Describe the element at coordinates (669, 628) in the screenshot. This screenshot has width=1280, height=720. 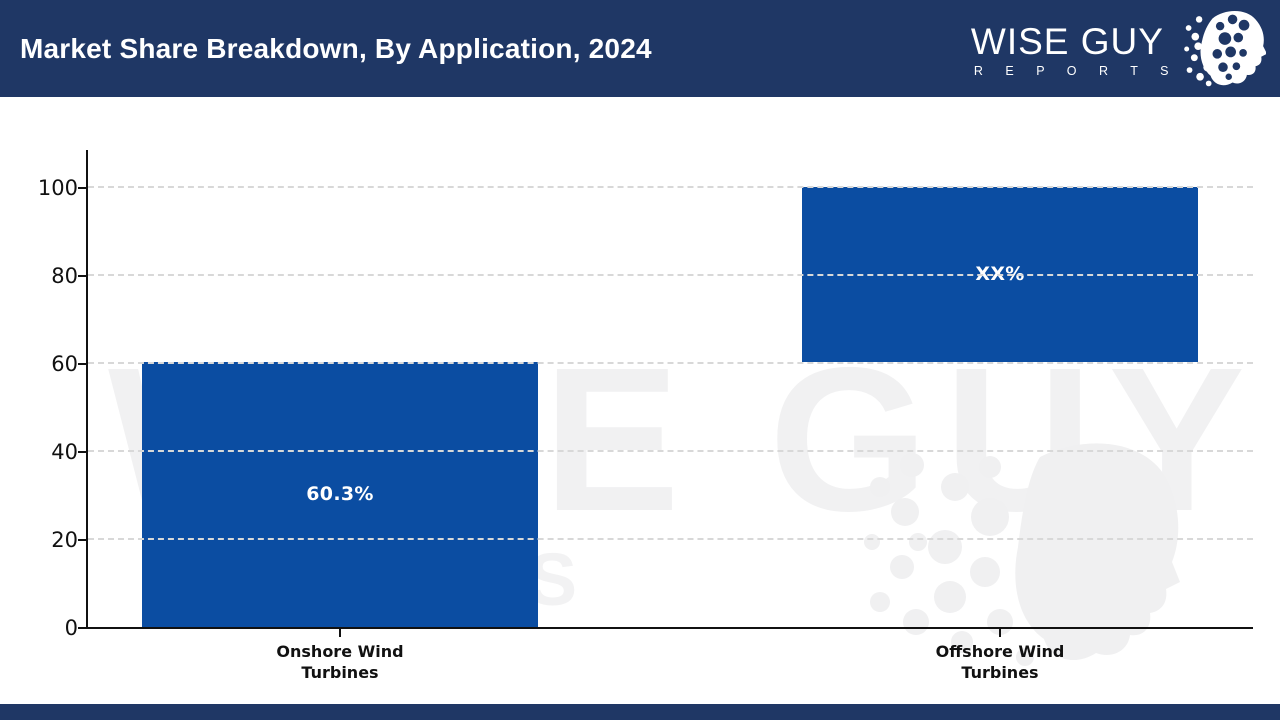
I see `x-axis-line` at that location.